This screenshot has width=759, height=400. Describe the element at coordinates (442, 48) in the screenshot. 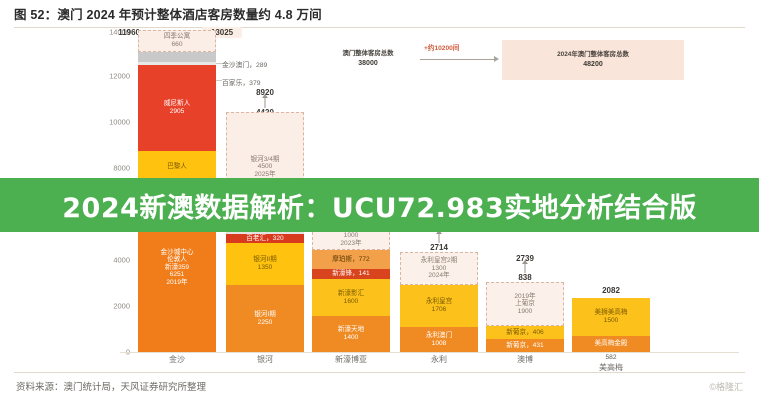

I see `flow-delta-label: +约10200间` at that location.